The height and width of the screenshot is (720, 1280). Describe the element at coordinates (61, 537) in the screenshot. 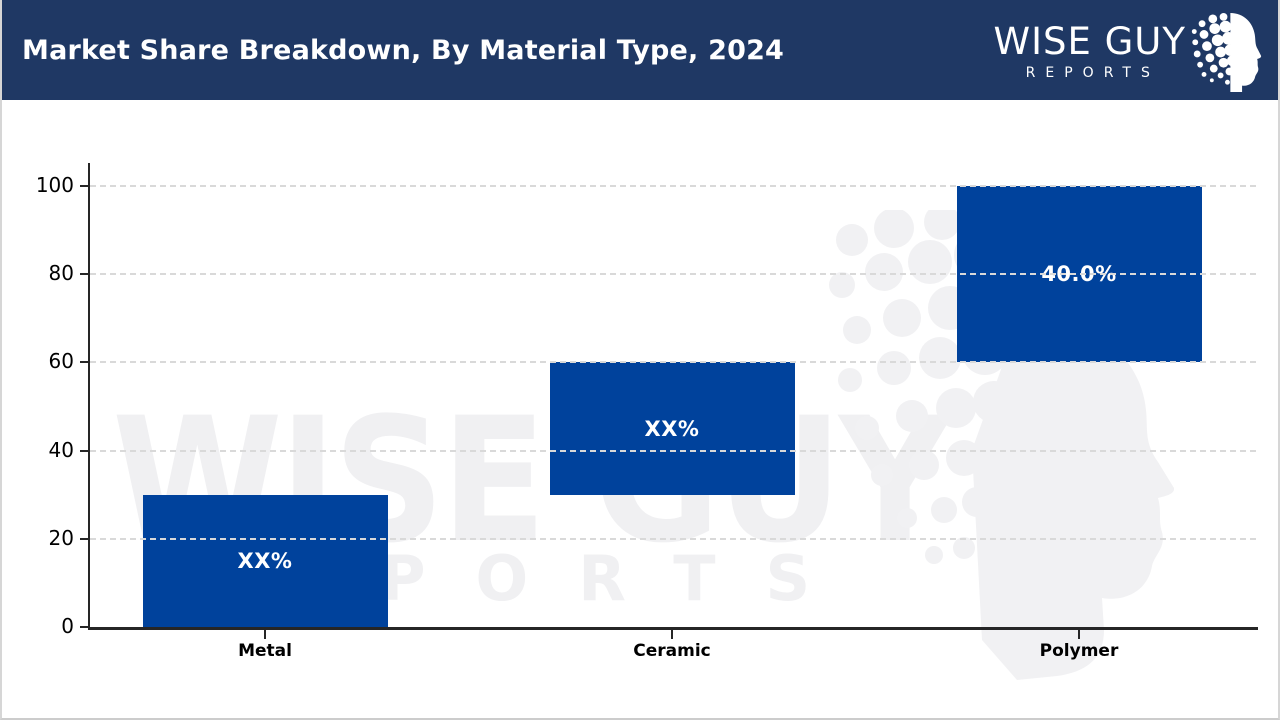

I see `y-tick-label: 20` at that location.